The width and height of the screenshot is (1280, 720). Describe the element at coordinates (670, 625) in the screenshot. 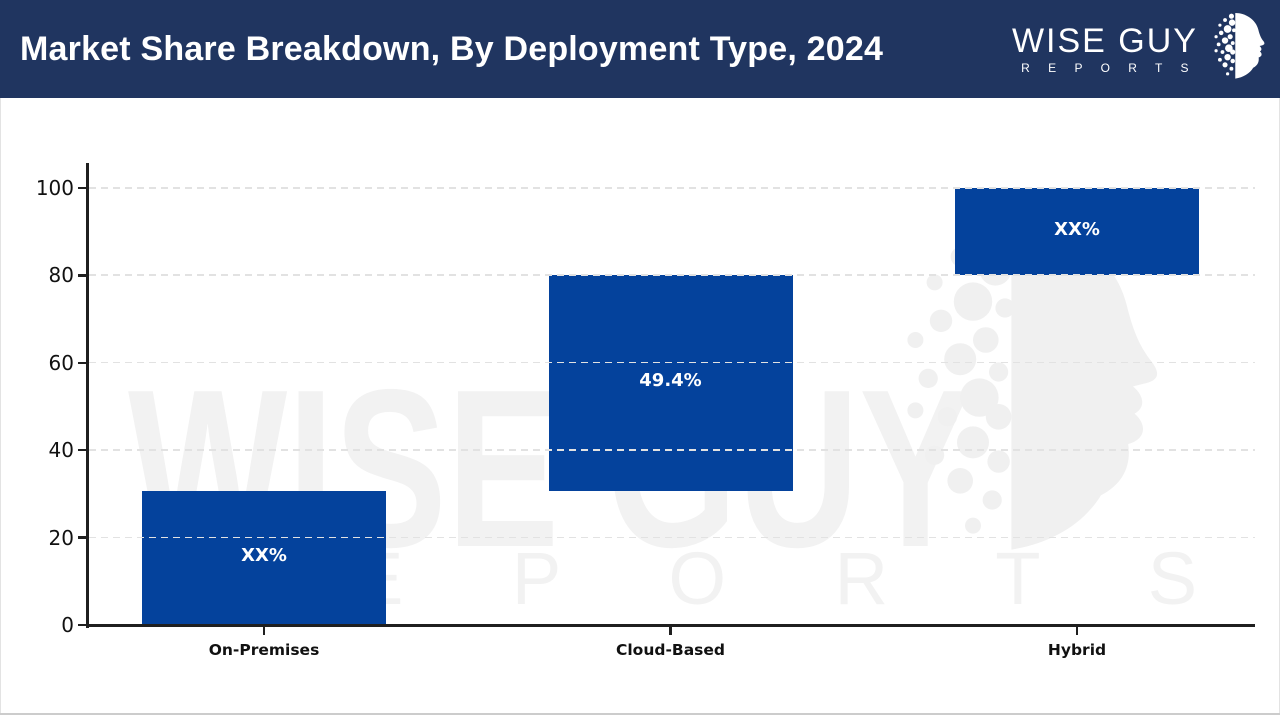

I see `x-axis-line` at that location.